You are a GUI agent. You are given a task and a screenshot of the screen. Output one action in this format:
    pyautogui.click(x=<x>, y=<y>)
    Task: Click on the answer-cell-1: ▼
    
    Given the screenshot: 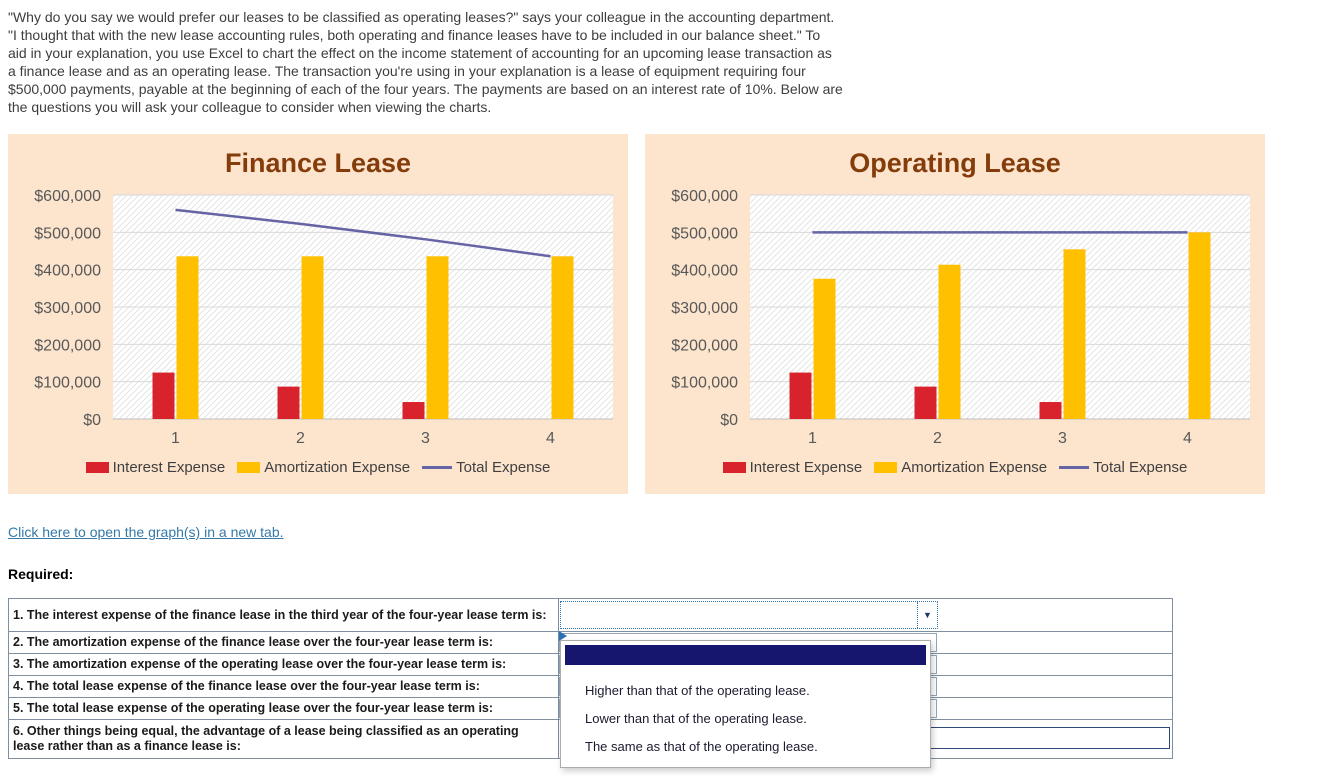 What is the action you would take?
    pyautogui.click(x=865, y=615)
    